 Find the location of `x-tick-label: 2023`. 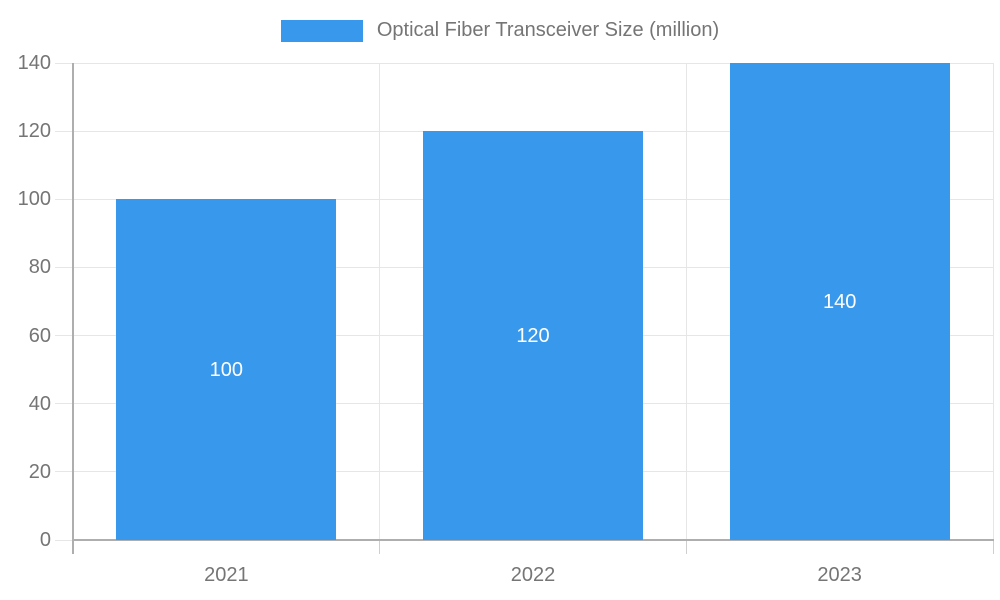

x-tick-label: 2023 is located at coordinates (839, 575).